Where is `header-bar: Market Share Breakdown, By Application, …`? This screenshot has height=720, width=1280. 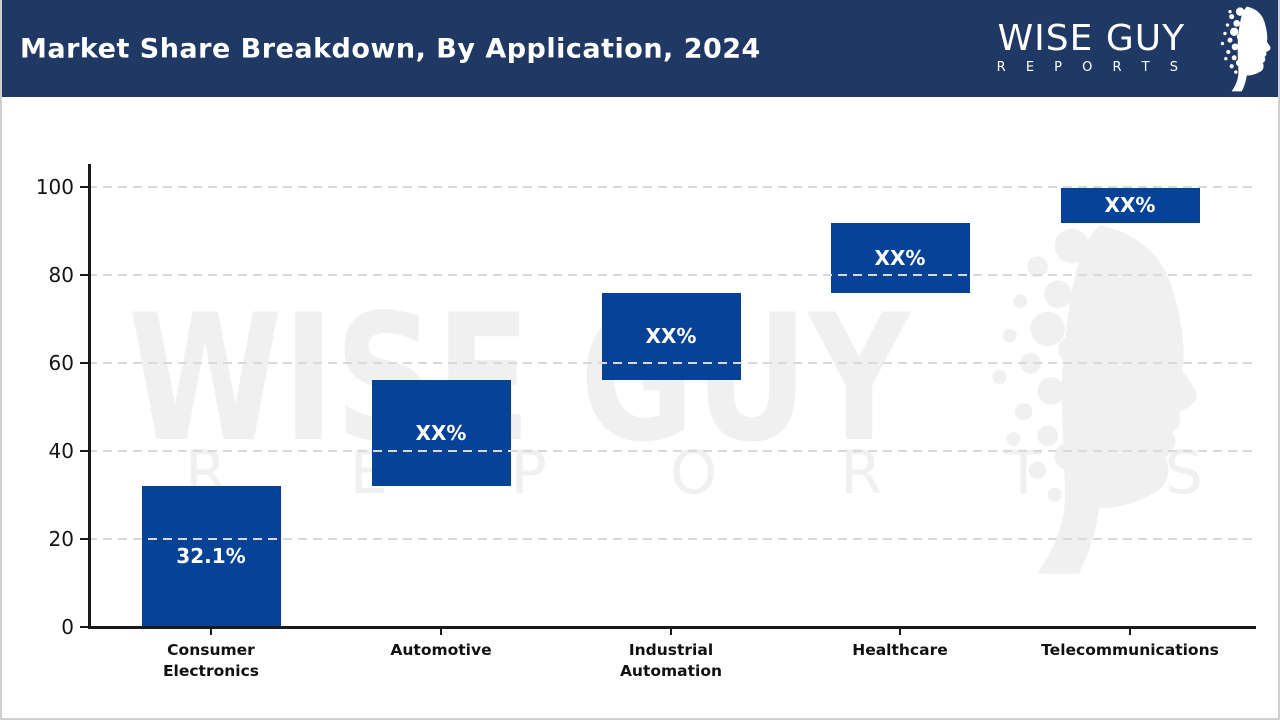
header-bar: Market Share Breakdown, By Application, … is located at coordinates (640, 48).